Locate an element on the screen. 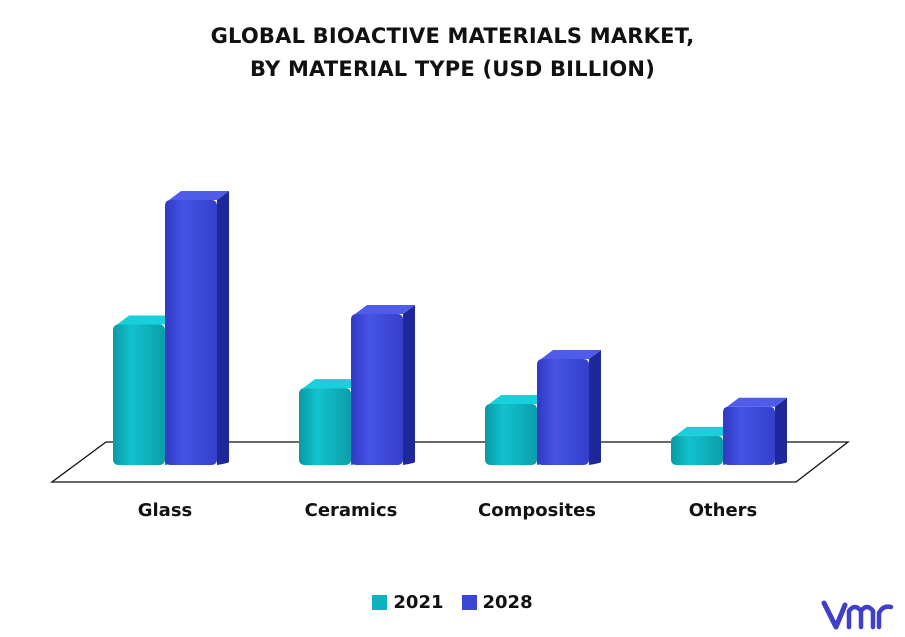  chart-title-line-2: BY MATERIAL TYPE (USD BILLION) is located at coordinates (452, 69).